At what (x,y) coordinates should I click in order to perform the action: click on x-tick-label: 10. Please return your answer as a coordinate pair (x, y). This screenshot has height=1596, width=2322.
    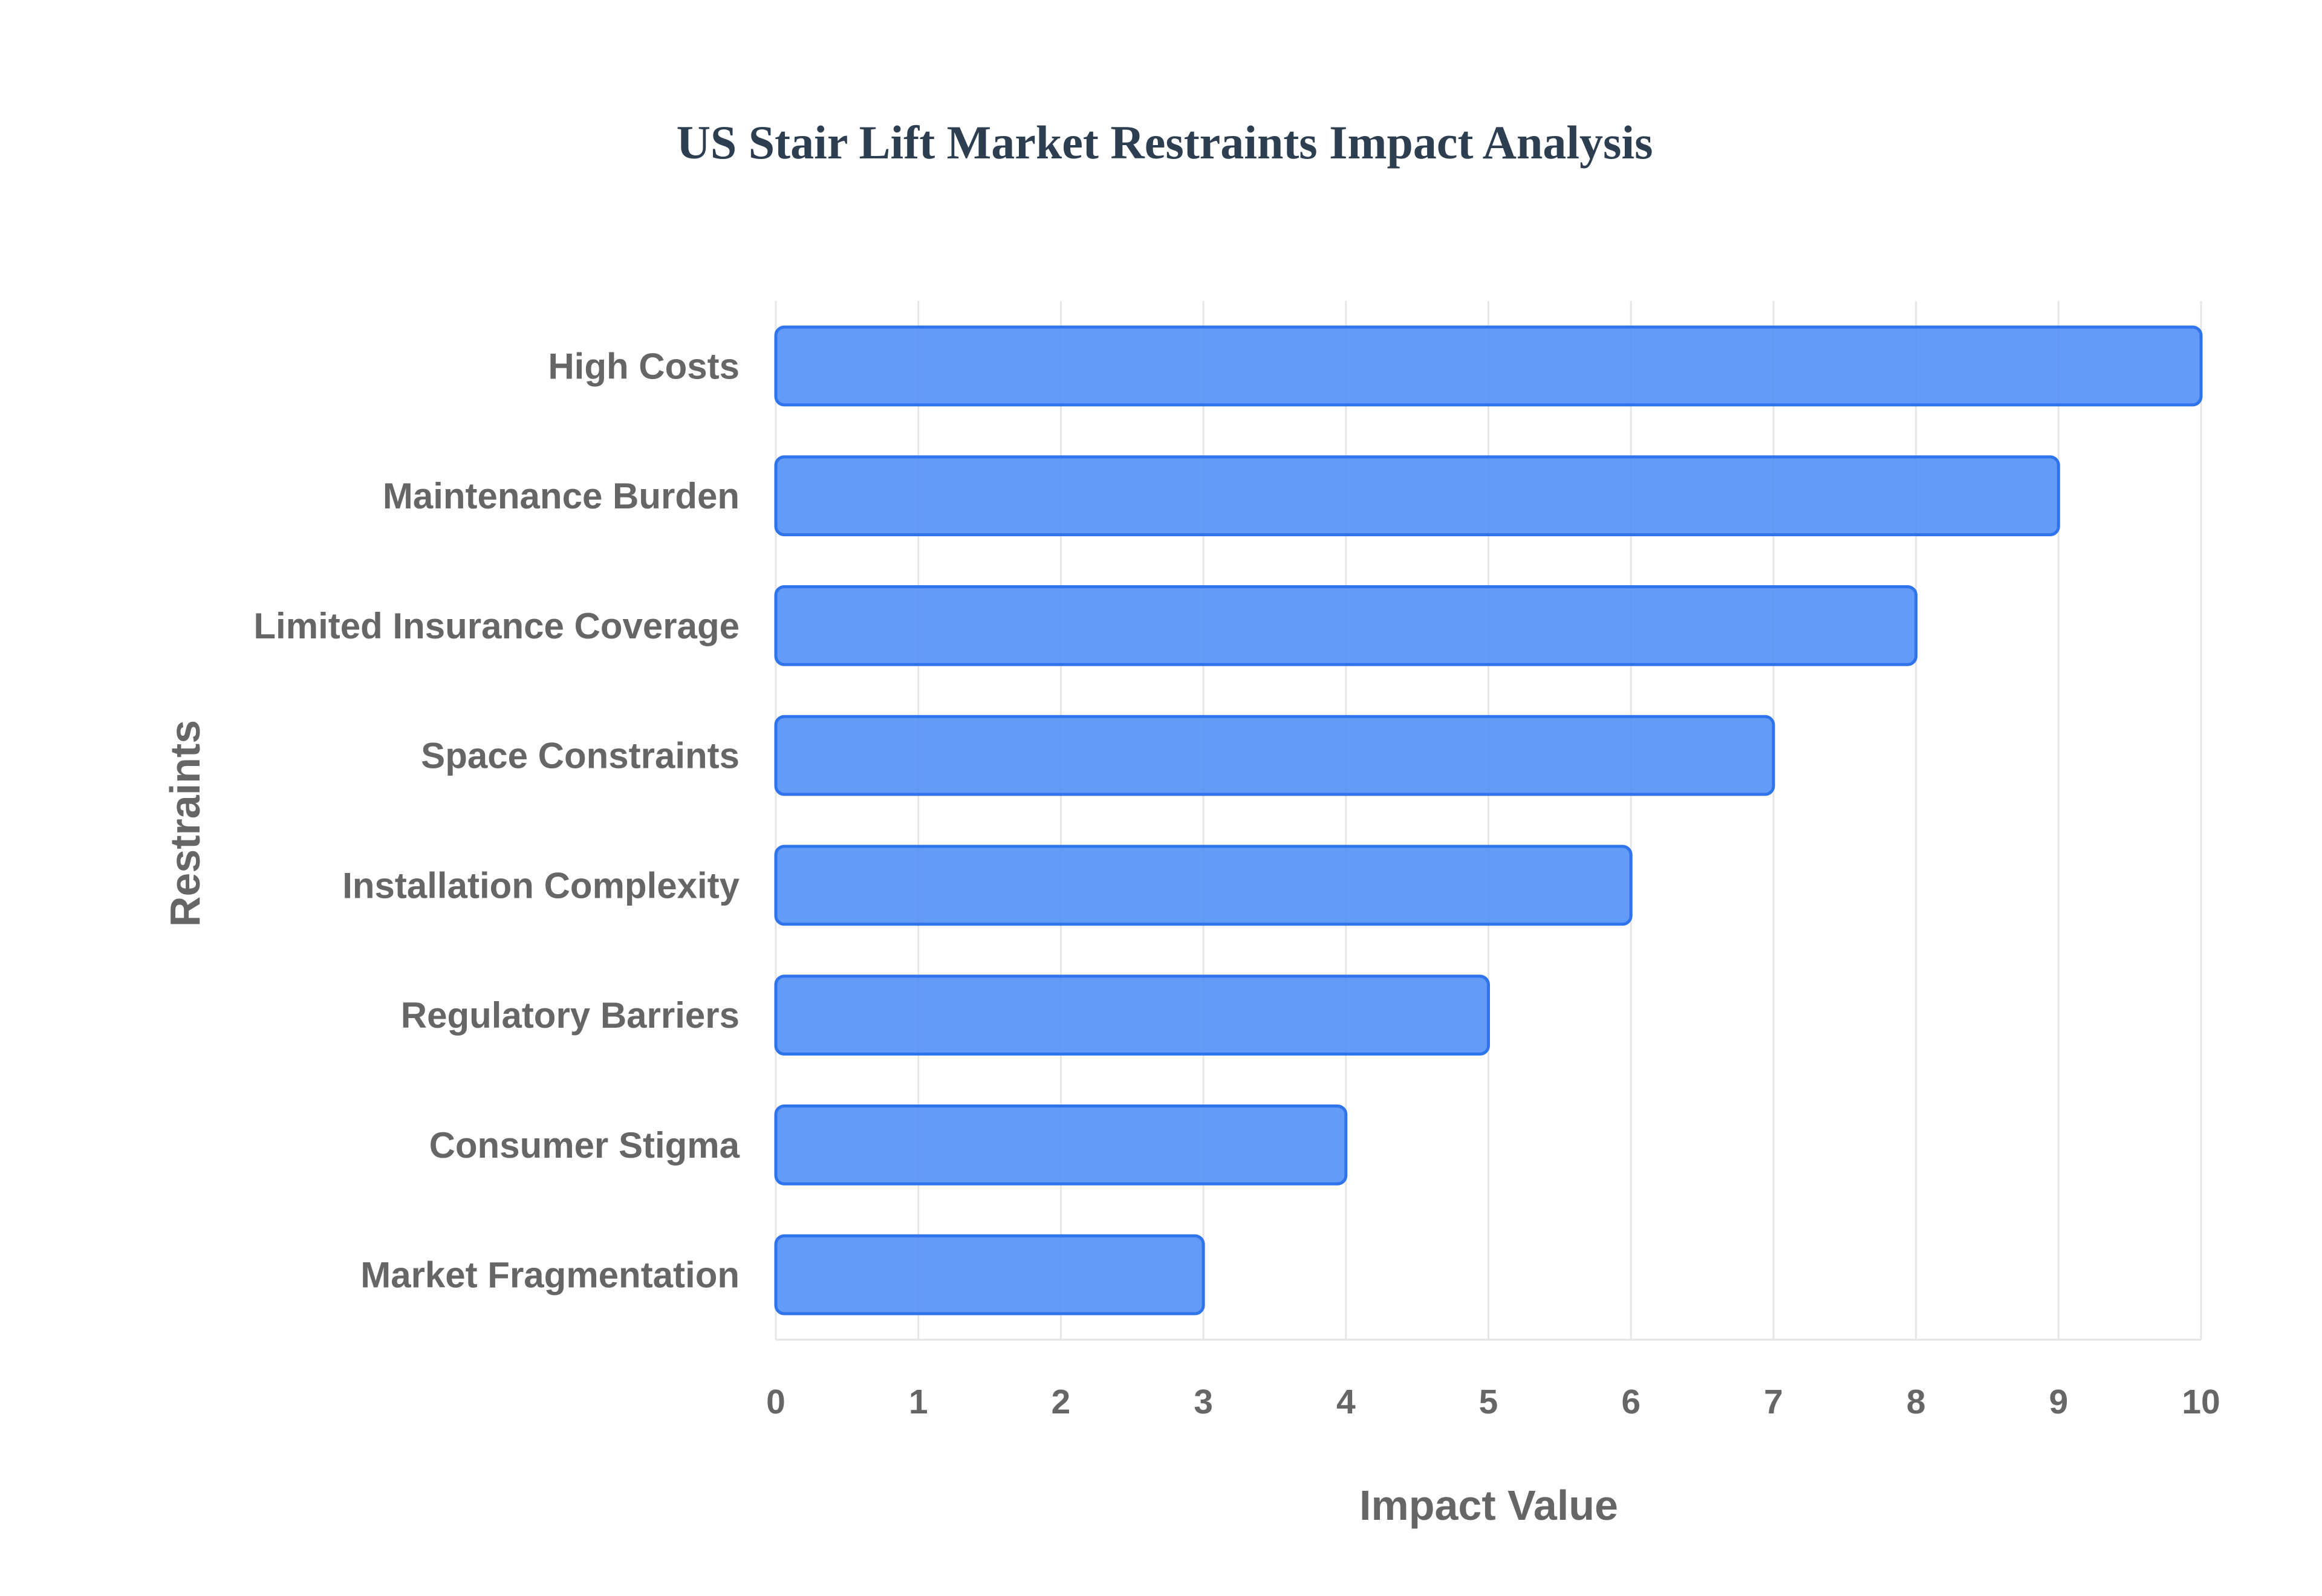
    Looking at the image, I should click on (2201, 1402).